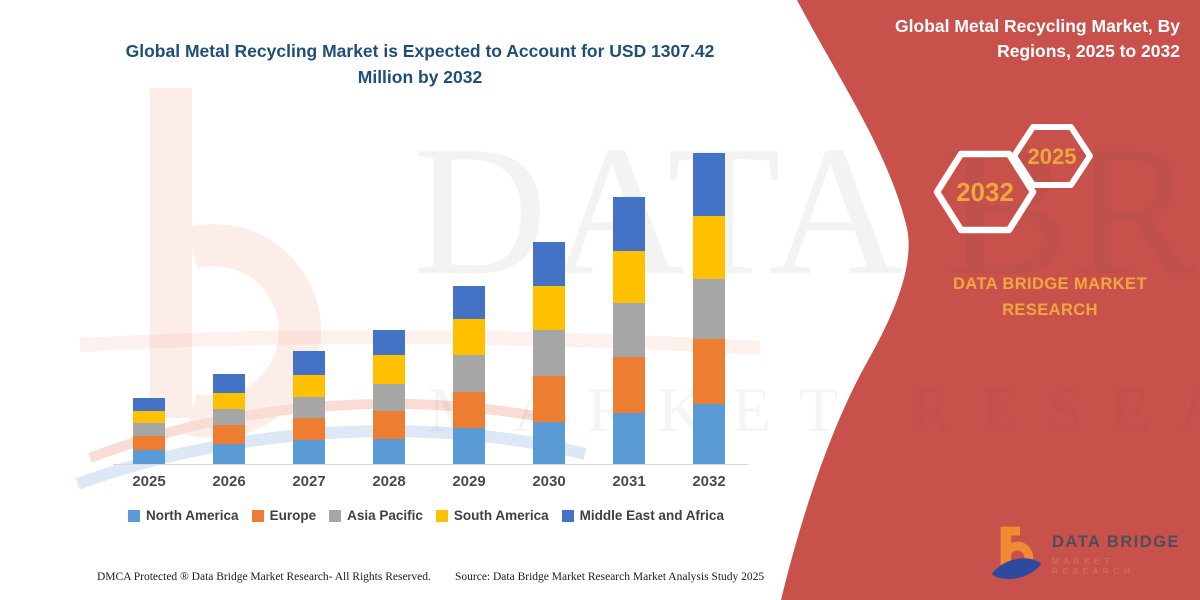 Image resolution: width=1200 pixels, height=600 pixels. Describe the element at coordinates (229, 384) in the screenshot. I see `bar-segment-middle-east-and-africa-2026` at that location.